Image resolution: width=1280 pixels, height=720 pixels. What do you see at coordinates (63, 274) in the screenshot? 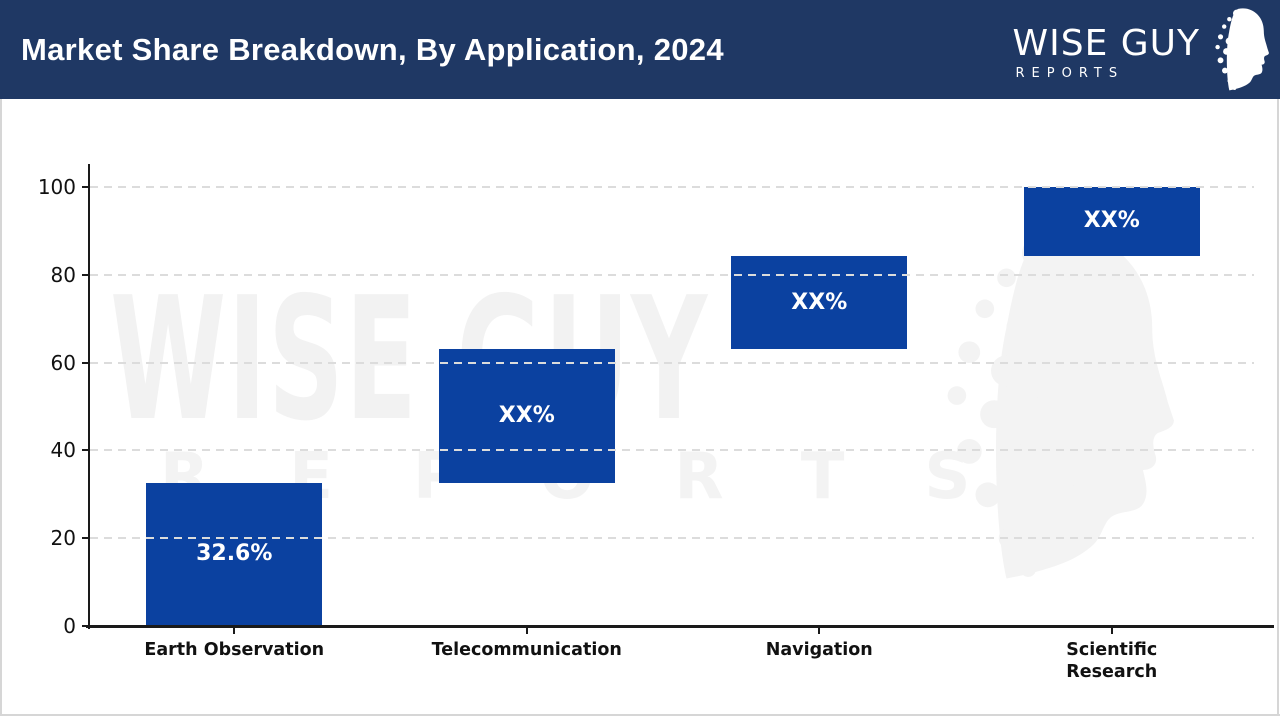
I see `y-tick-label: 80` at bounding box center [63, 274].